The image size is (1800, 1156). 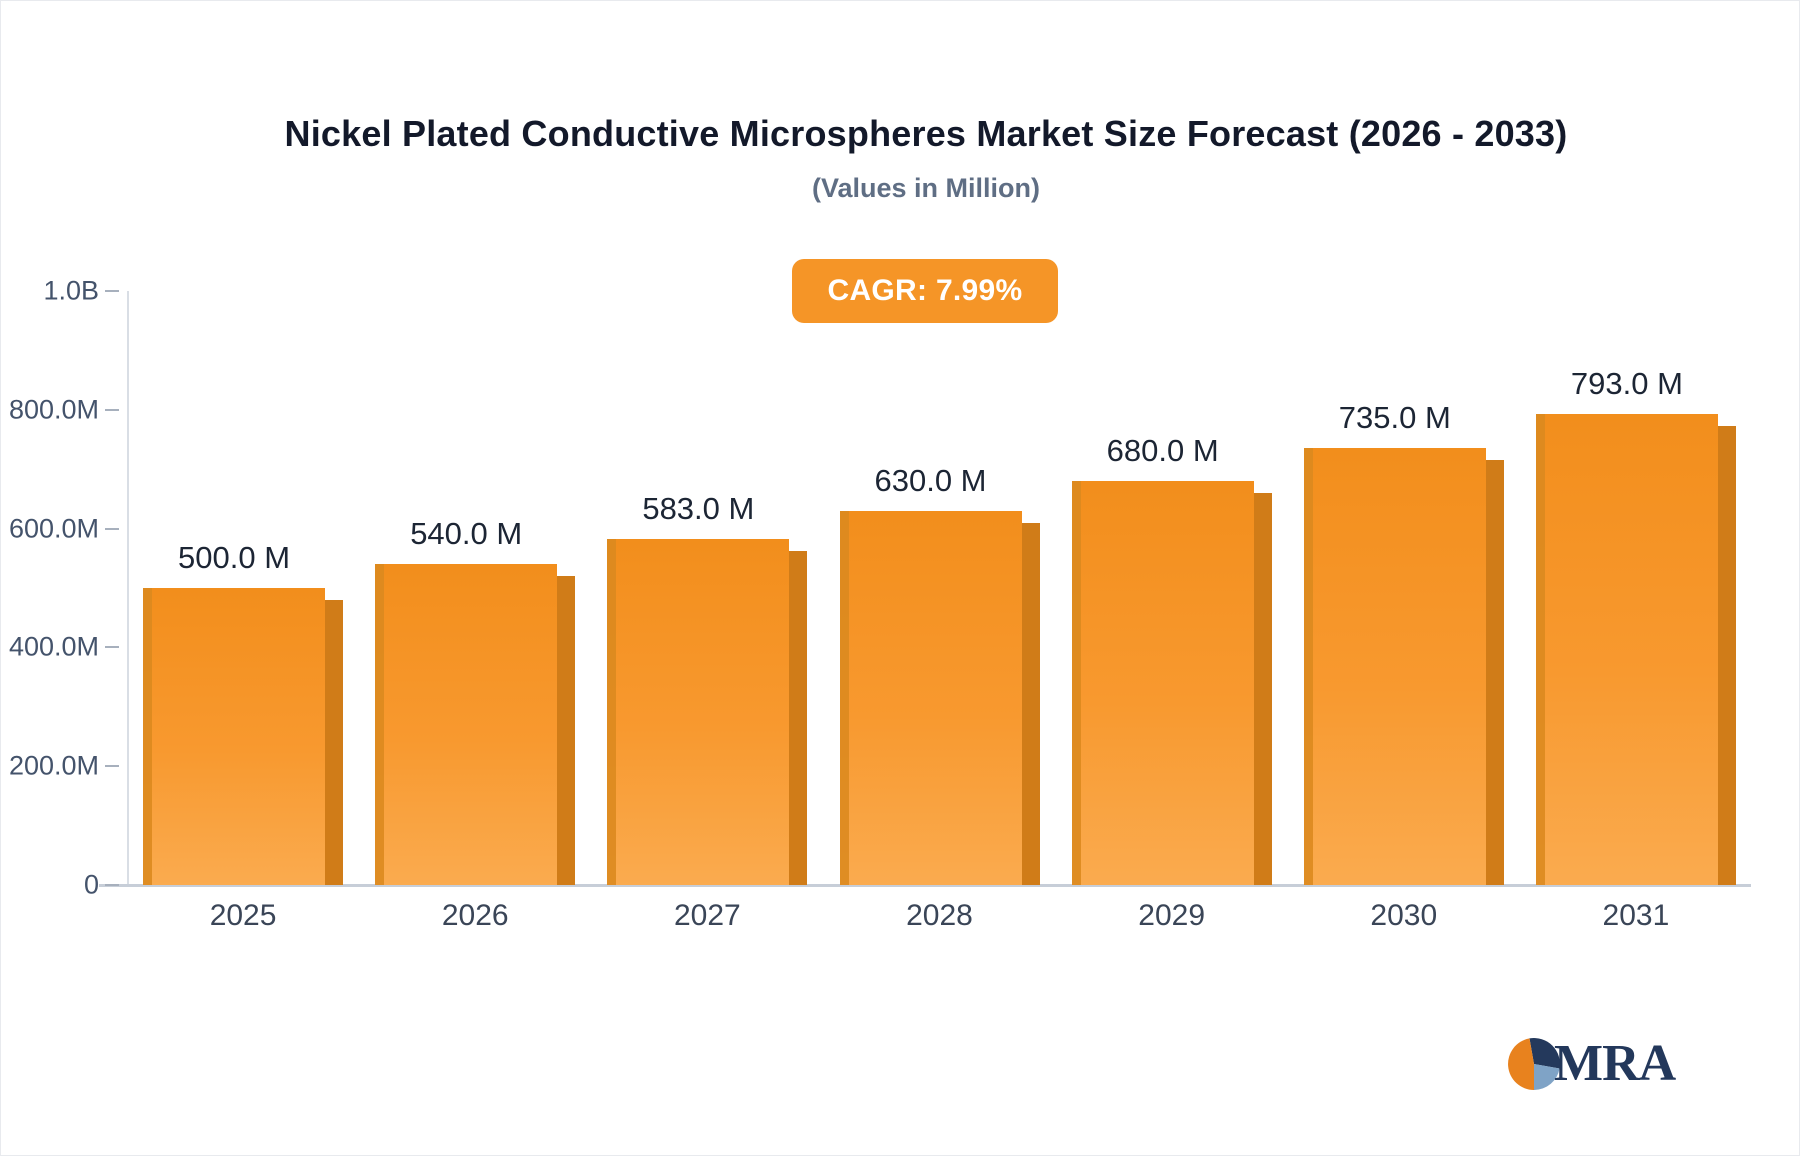 I want to click on x-tick-label: 2026, so click(x=475, y=915).